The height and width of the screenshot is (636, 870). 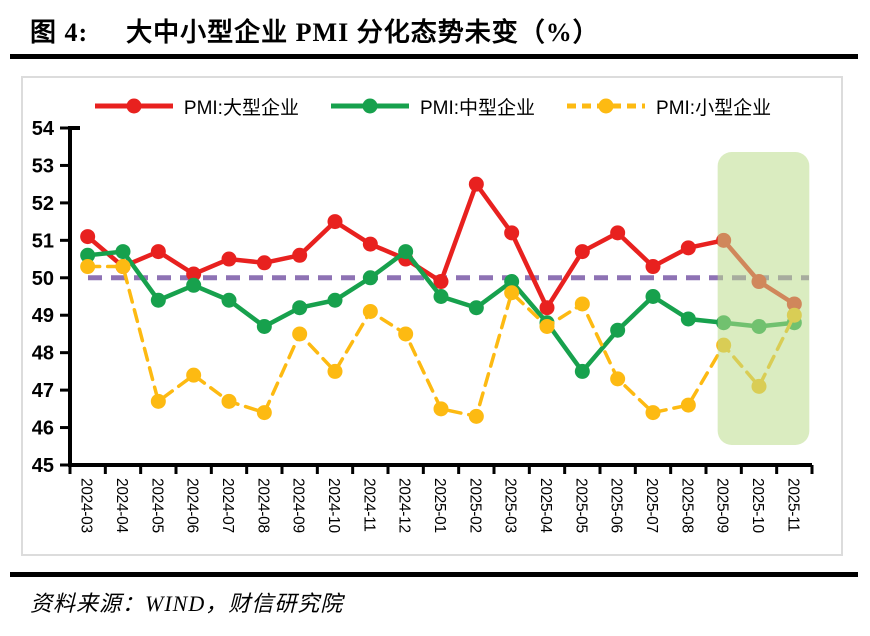 What do you see at coordinates (368, 505) in the screenshot?
I see `x-tick-label-2024-11: 2024-11` at bounding box center [368, 505].